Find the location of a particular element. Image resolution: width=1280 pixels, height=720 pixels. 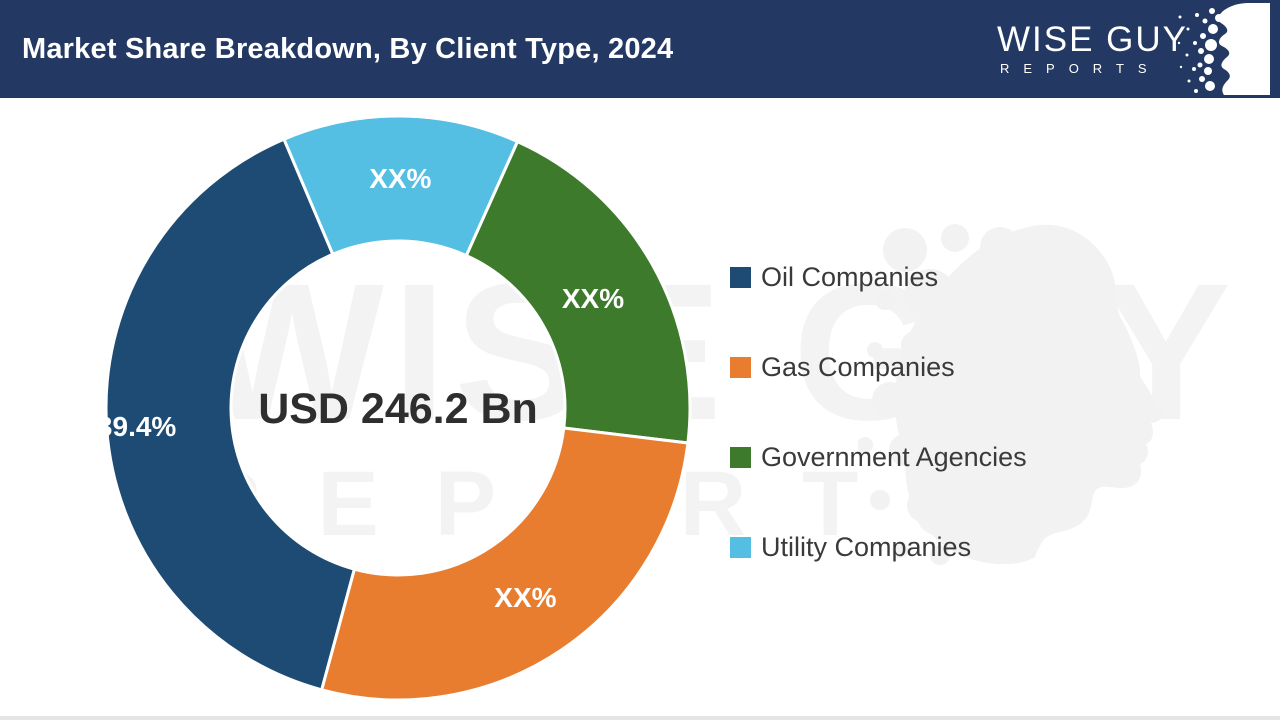

legend-item-oil-companies: Oil Companies is located at coordinates (878, 277).